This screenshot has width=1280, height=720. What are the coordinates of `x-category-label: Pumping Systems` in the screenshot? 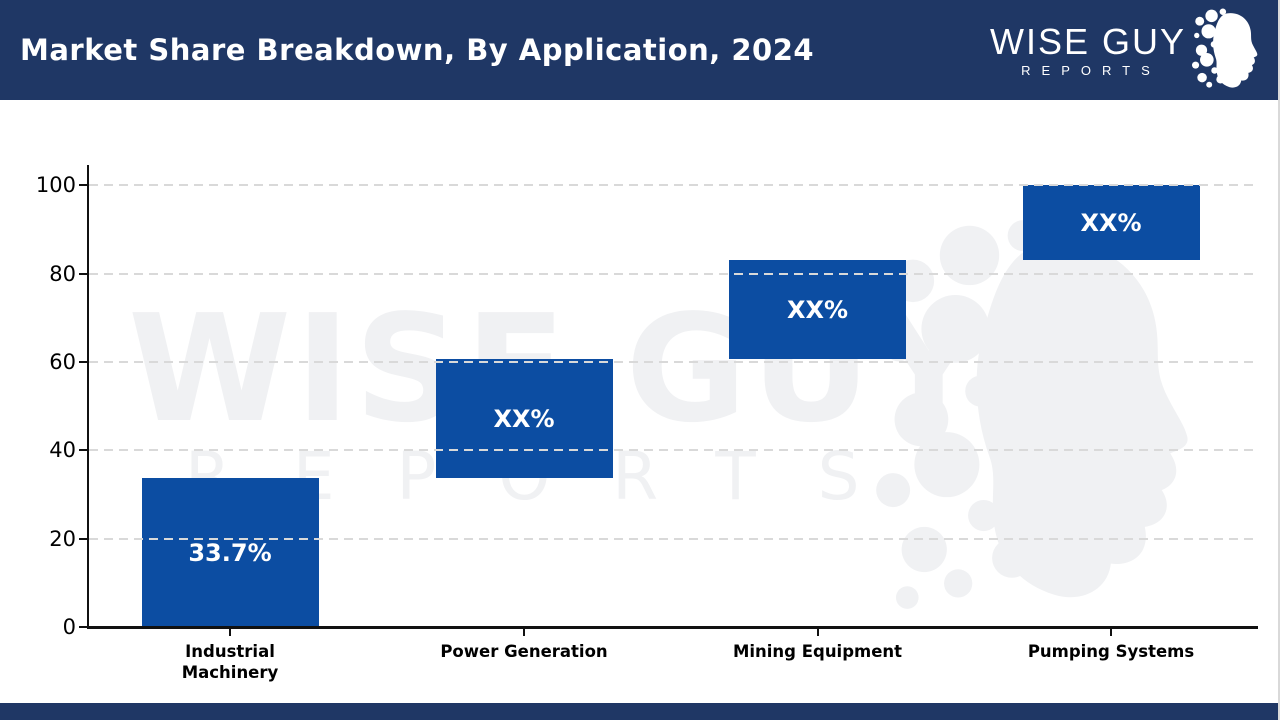 It's located at (1111, 651).